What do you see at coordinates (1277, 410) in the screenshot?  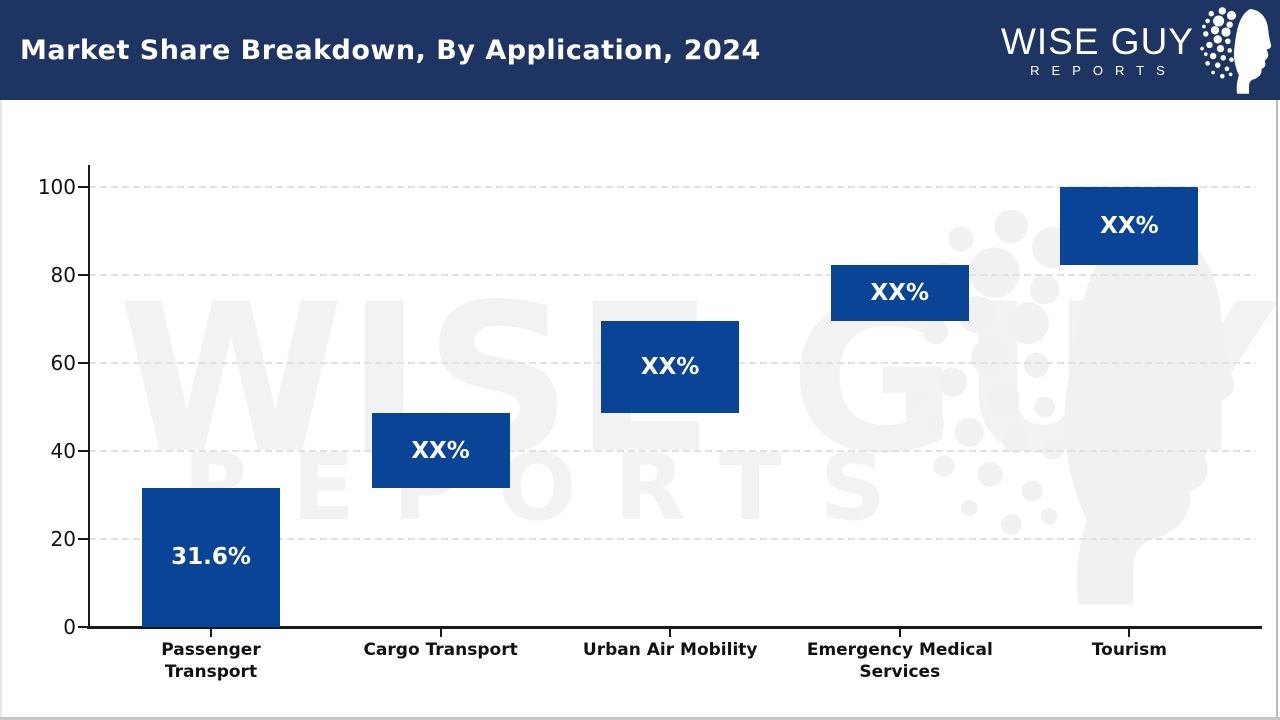 I see `content-right-border` at bounding box center [1277, 410].